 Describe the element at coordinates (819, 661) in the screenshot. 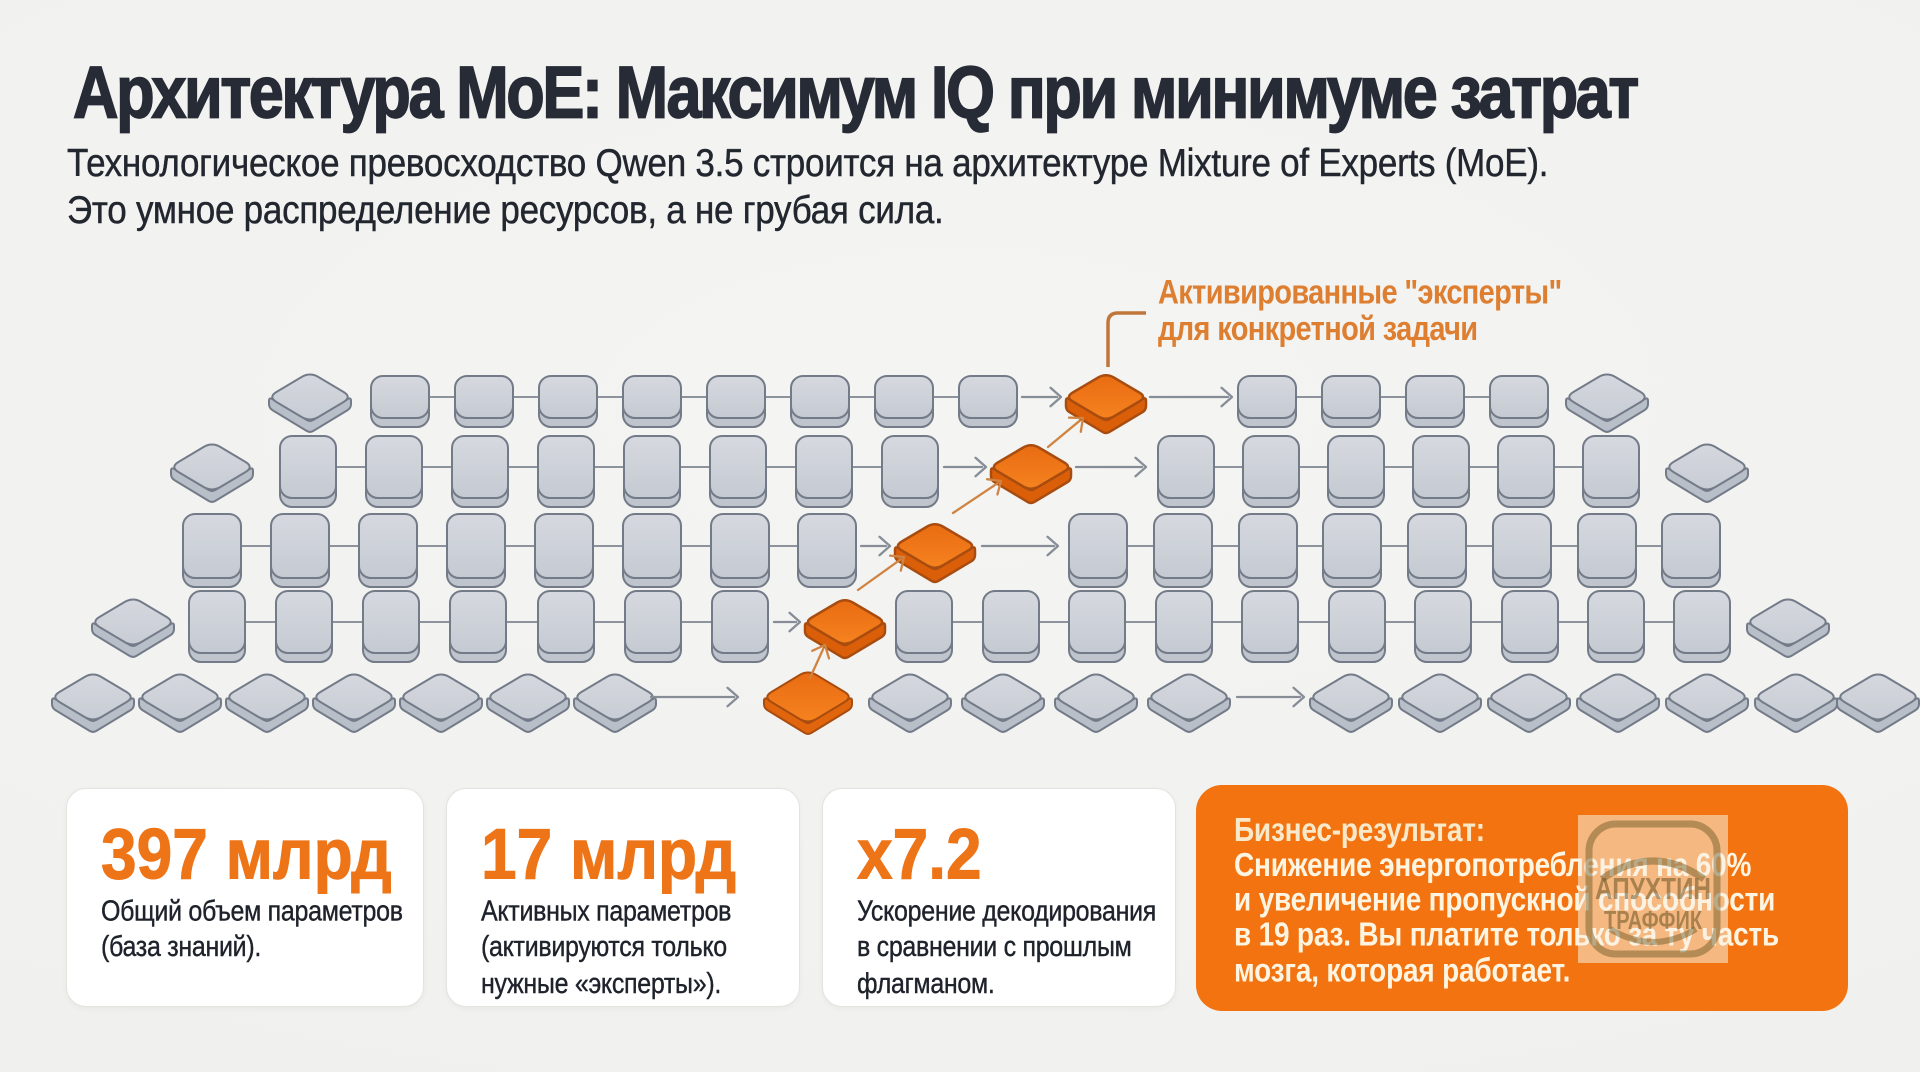

I see `active-route-arrow` at that location.